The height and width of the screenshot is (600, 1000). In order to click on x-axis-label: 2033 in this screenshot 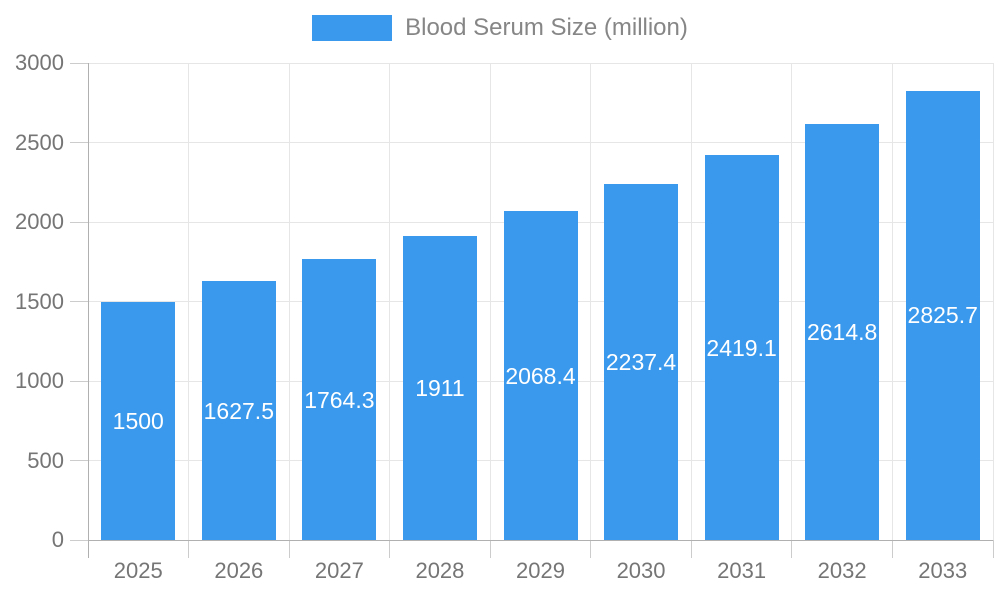, I will do `click(943, 570)`.